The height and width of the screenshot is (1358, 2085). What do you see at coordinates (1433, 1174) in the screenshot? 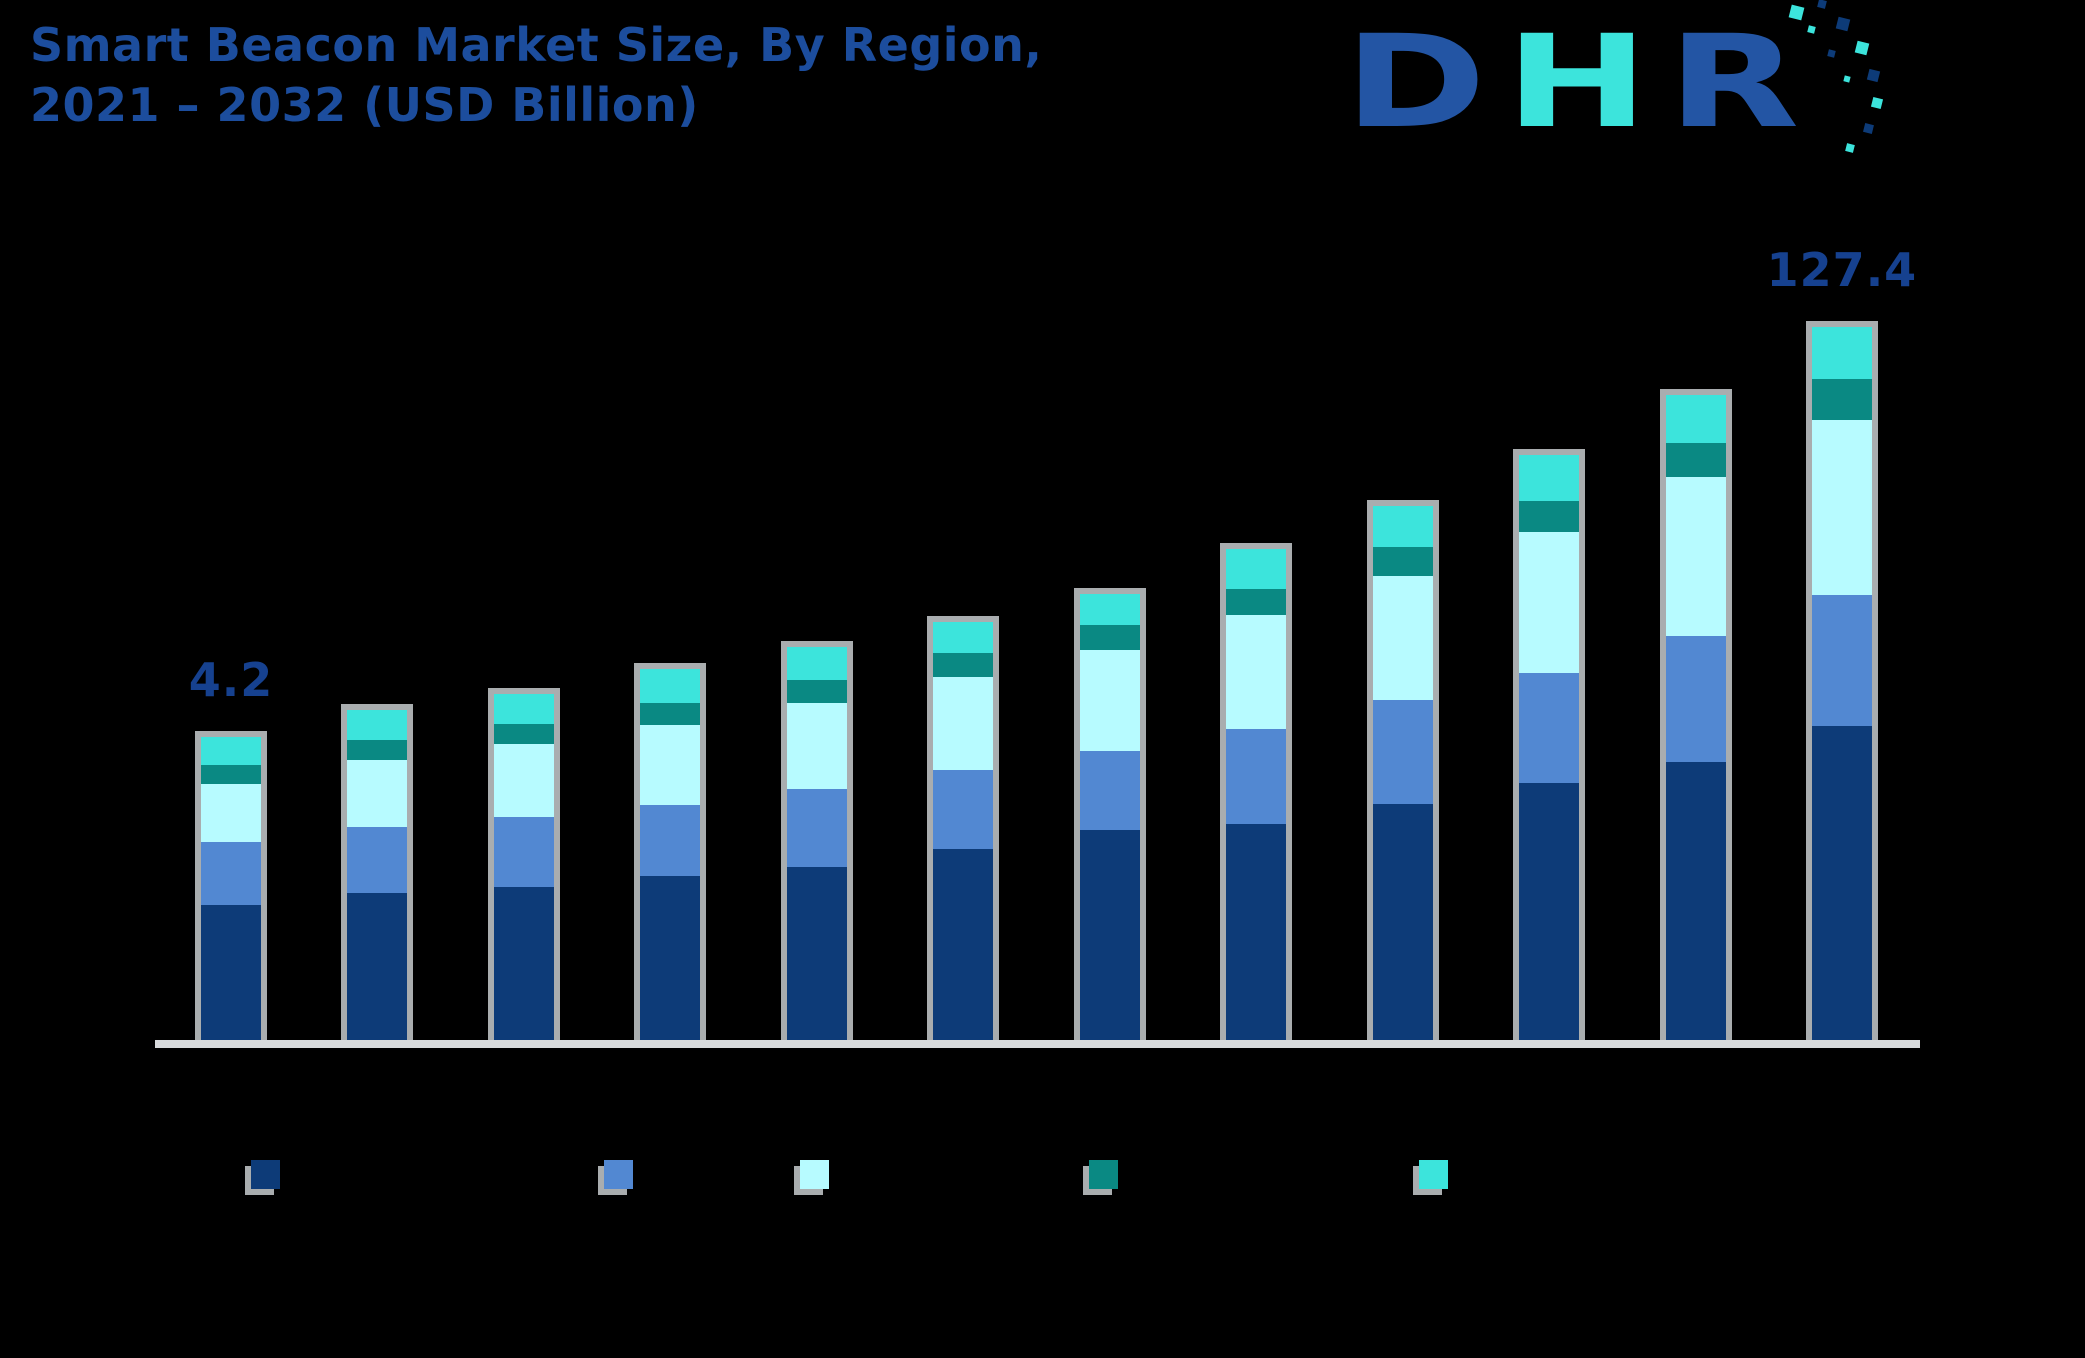
I see `legend-swatch-turquoise` at bounding box center [1433, 1174].